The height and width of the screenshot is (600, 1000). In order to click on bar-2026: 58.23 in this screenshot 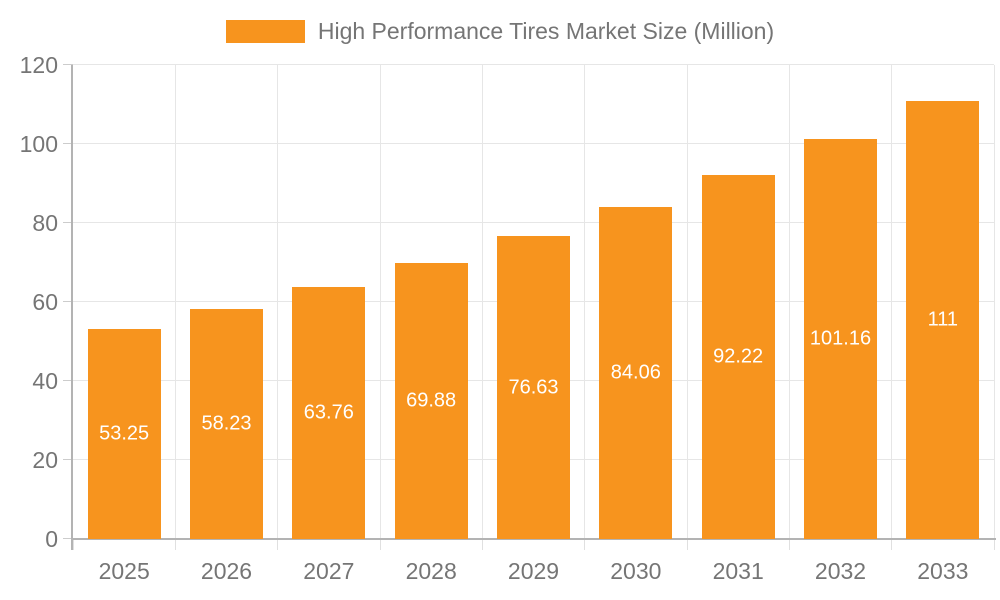, I will do `click(226, 423)`.